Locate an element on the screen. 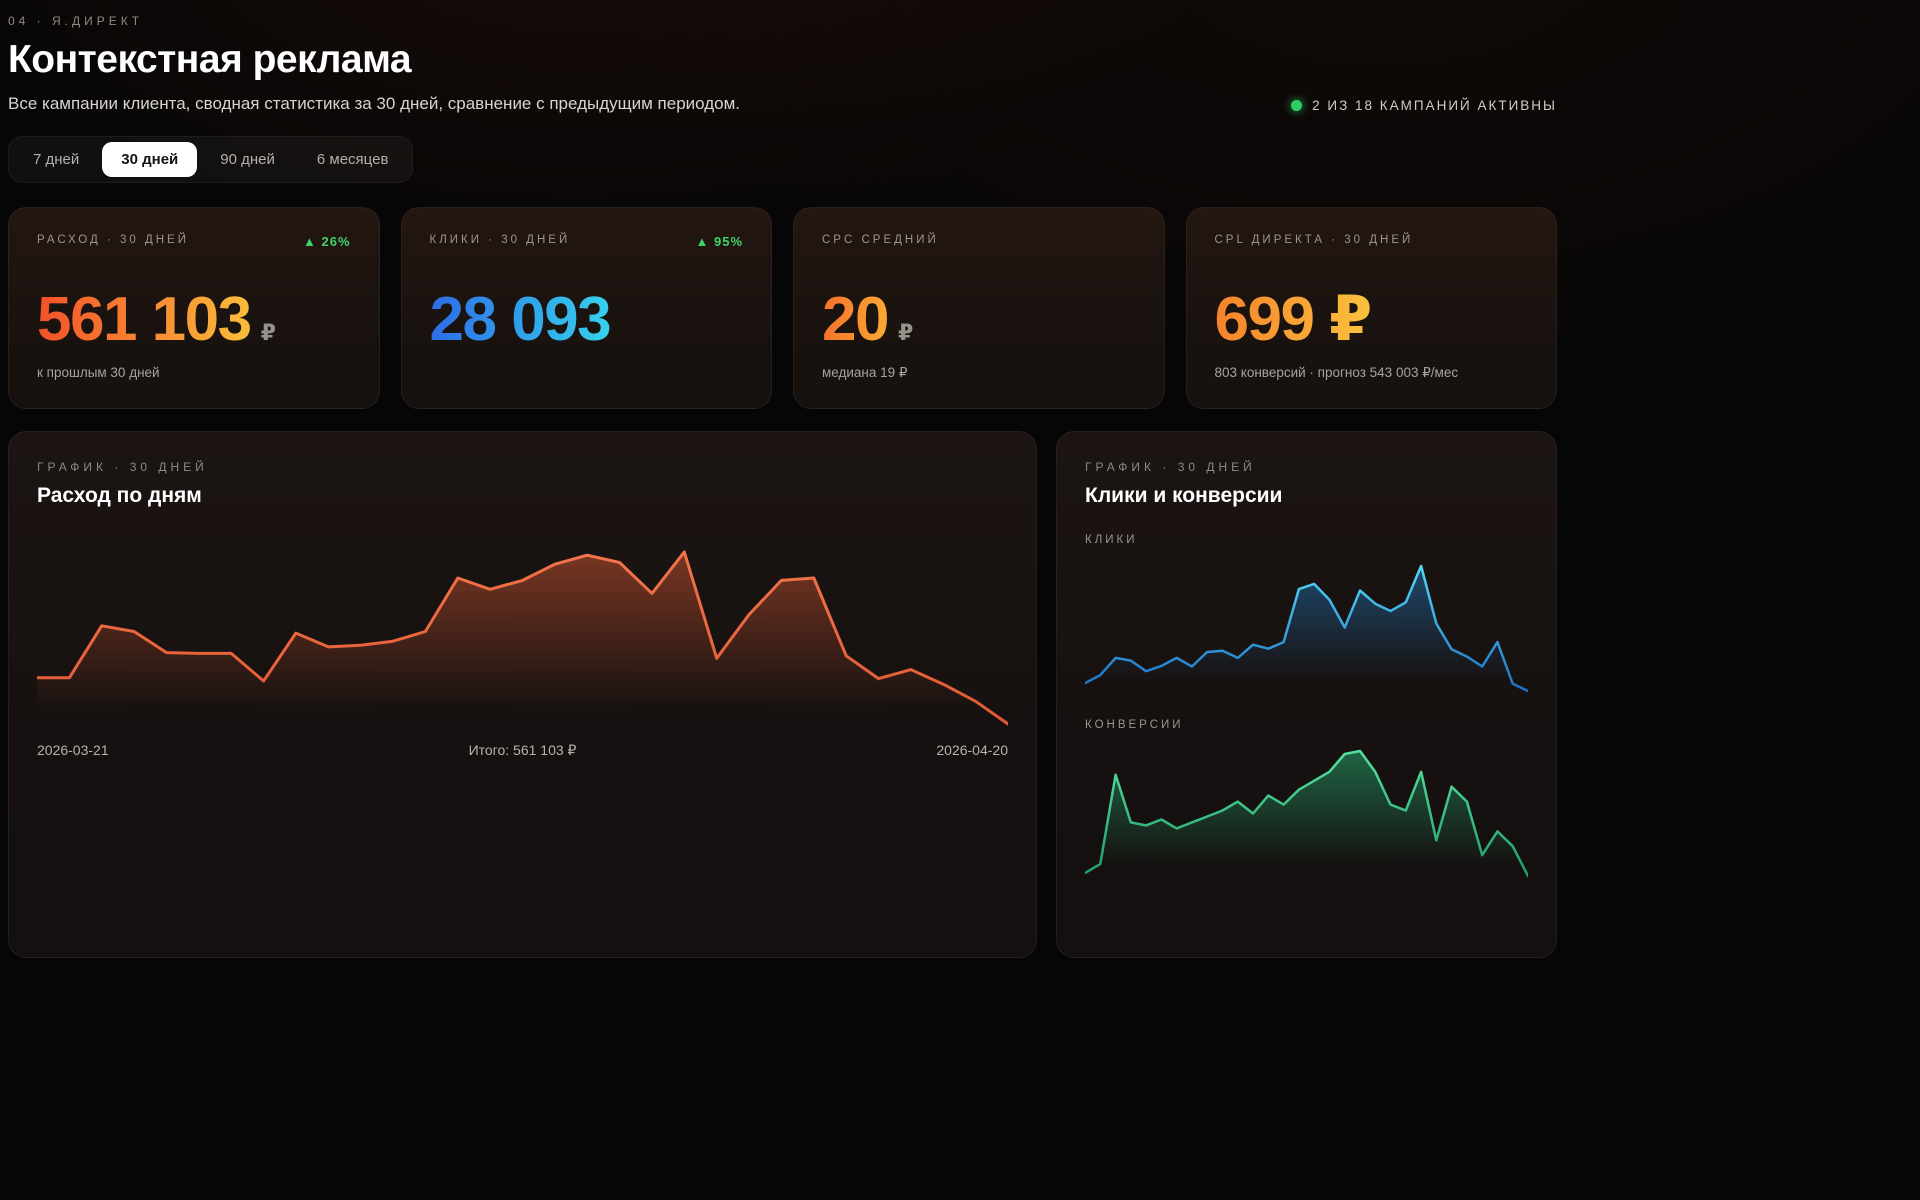 The height and width of the screenshot is (1200, 1920). kpi-label: РАСХОД · 30 ДНЕЙ is located at coordinates (113, 240).